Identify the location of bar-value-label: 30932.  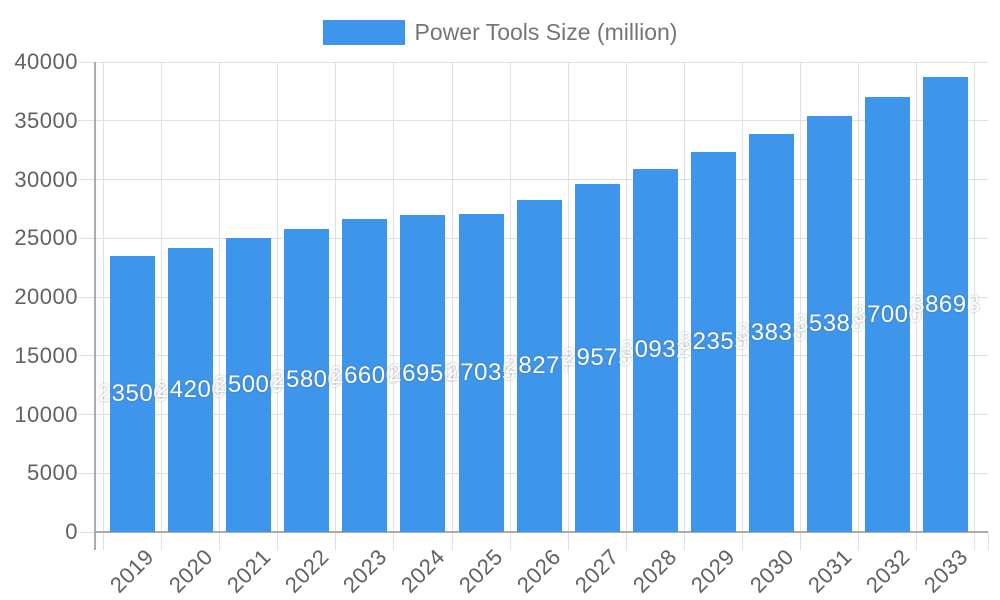
(655, 350).